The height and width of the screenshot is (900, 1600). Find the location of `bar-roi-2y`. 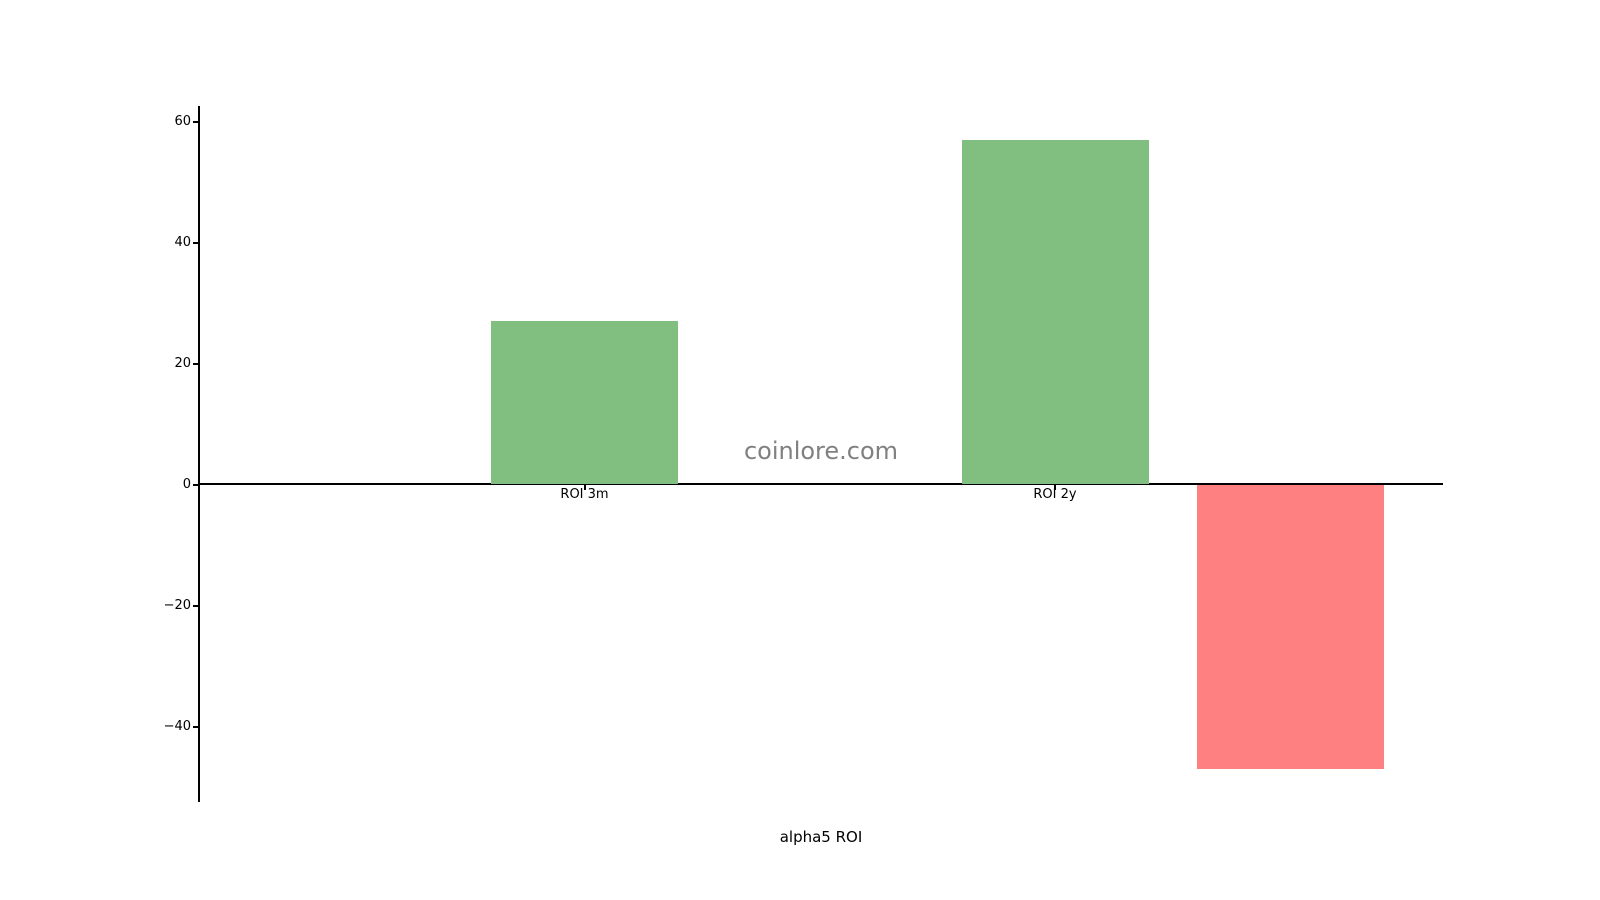

bar-roi-2y is located at coordinates (1055, 312).